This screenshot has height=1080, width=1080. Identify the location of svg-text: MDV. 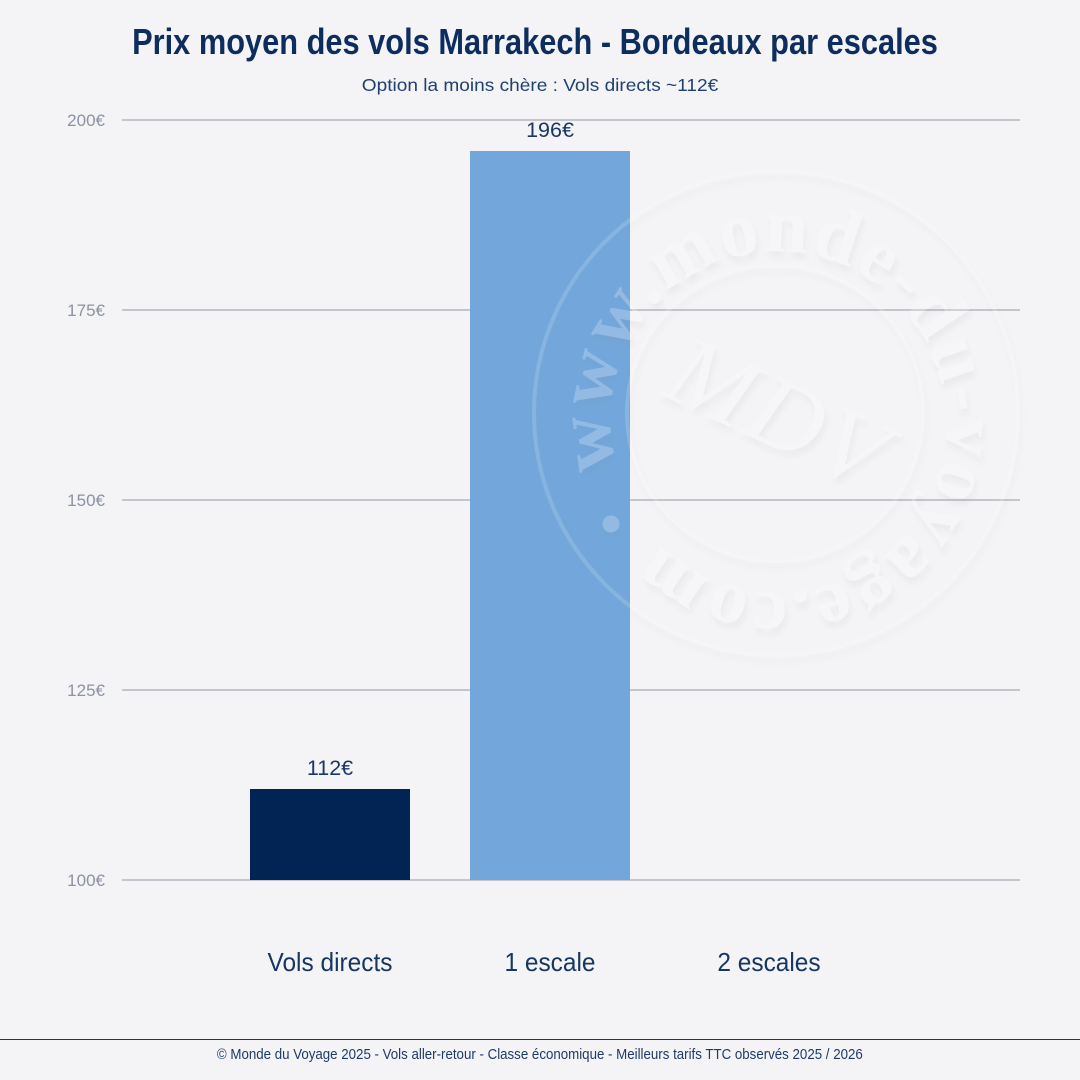
(781, 413).